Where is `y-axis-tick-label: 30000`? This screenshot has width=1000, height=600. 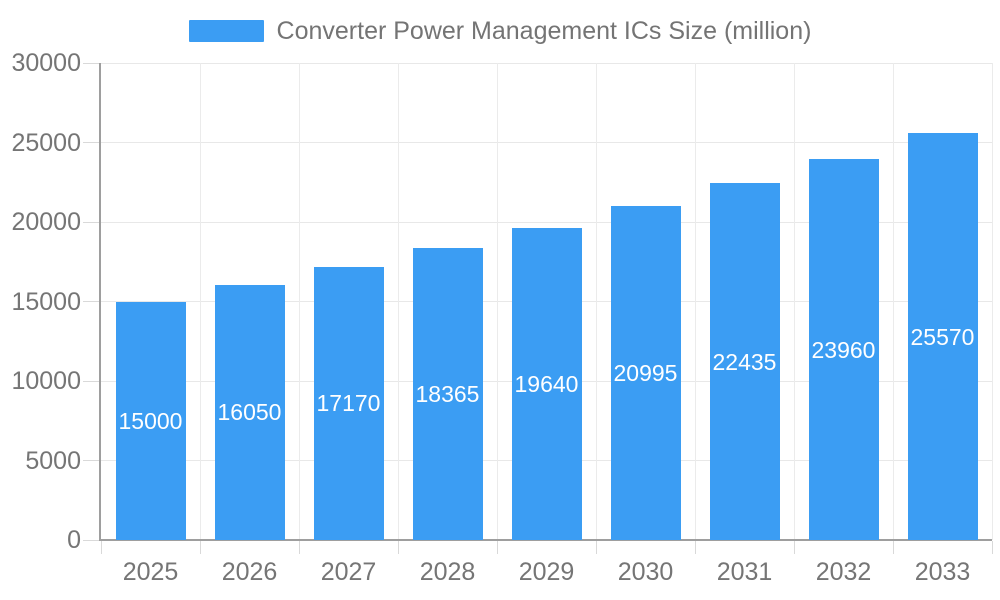 y-axis-tick-label: 30000 is located at coordinates (46, 63).